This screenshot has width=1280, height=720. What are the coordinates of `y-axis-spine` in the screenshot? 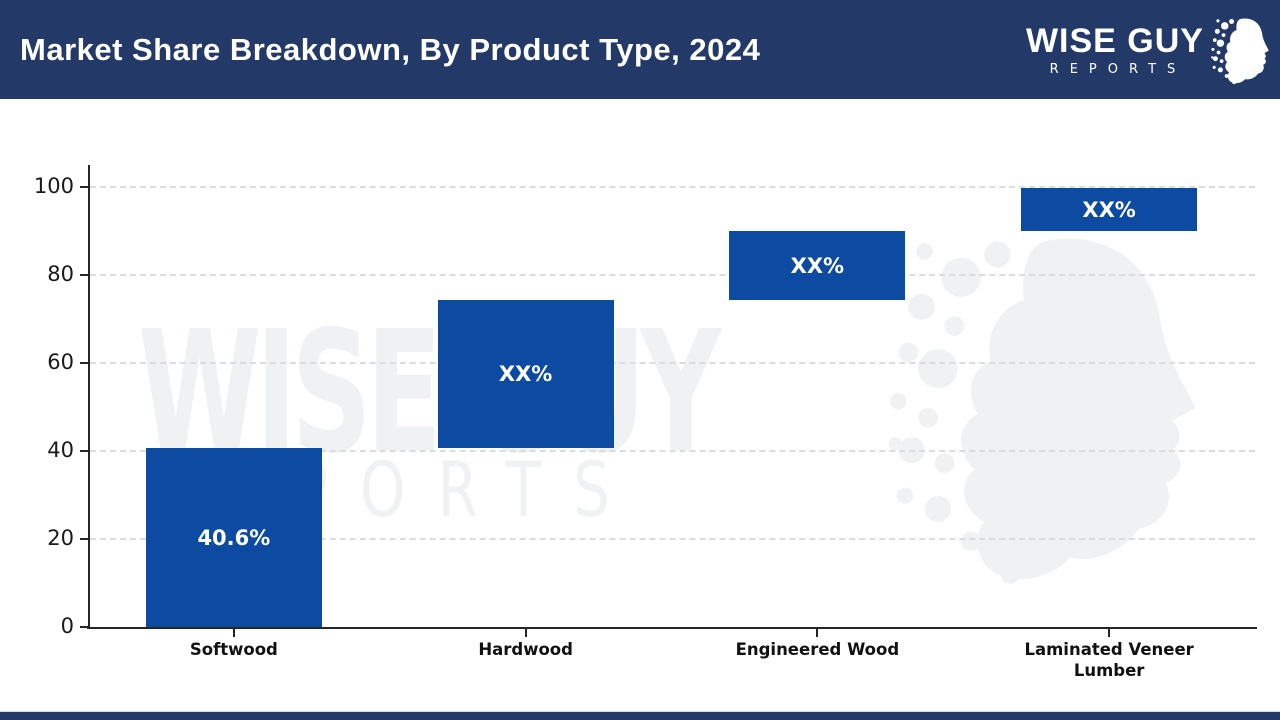 It's located at (89, 397).